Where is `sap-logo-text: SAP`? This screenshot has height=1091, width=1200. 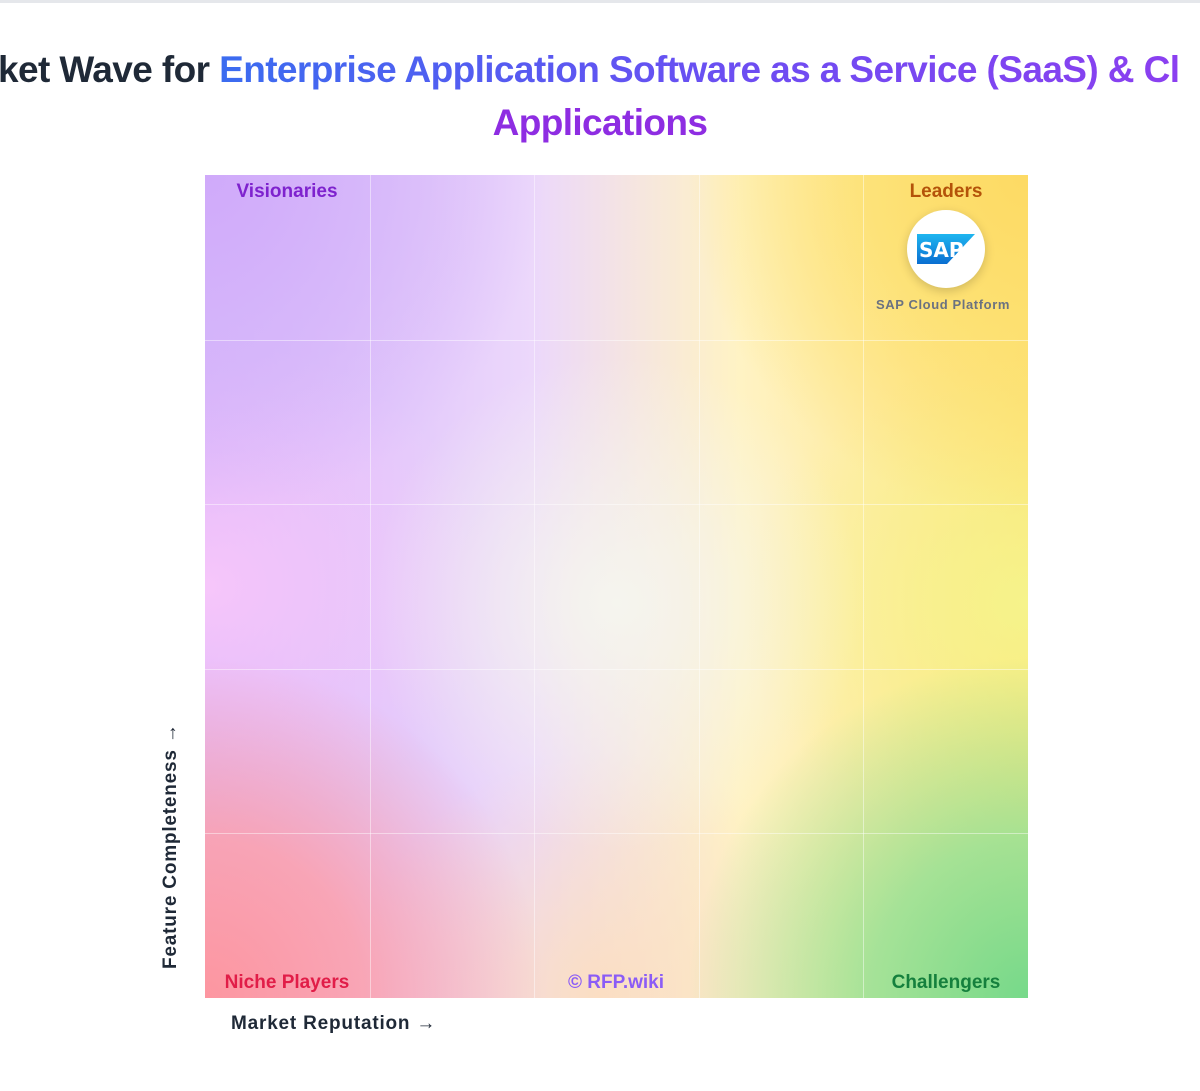
sap-logo-text: SAP is located at coordinates (941, 250).